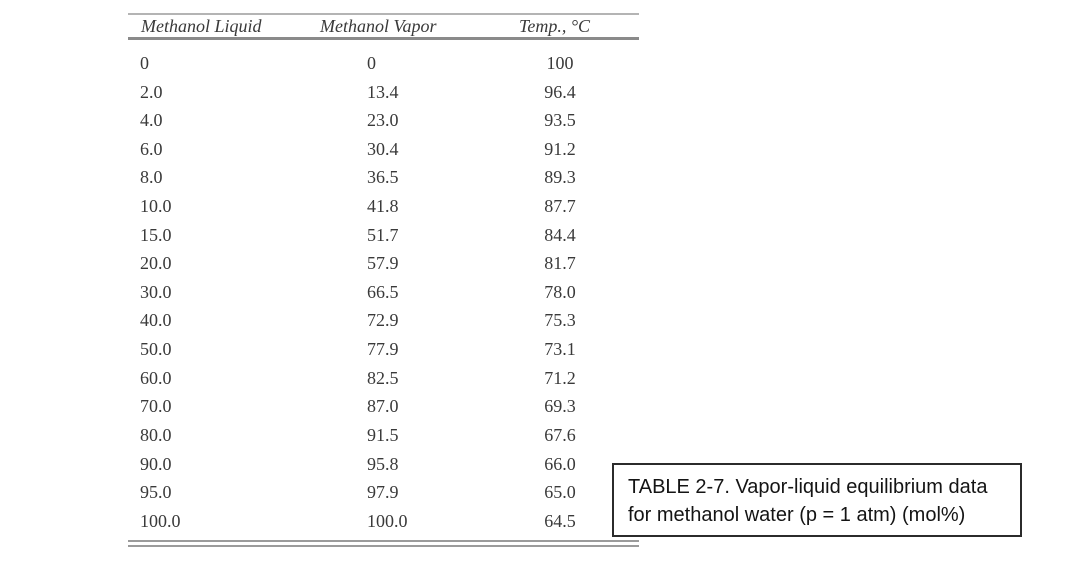 This screenshot has height=561, width=1071. What do you see at coordinates (383, 546) in the screenshot?
I see `table-bottom-double-rule-lower` at bounding box center [383, 546].